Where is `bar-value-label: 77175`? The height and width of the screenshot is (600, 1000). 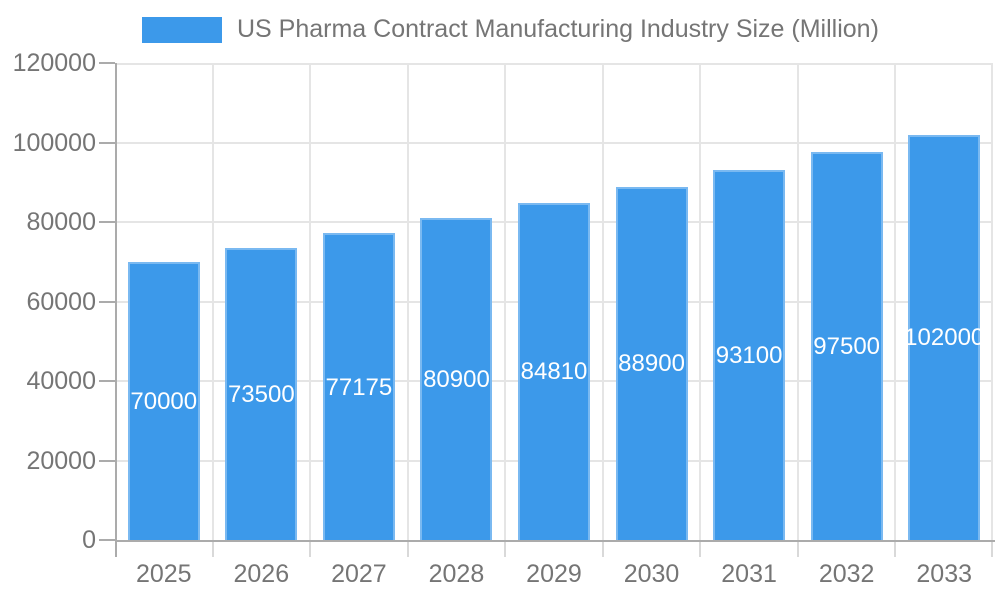
bar-value-label: 77175 is located at coordinates (359, 387).